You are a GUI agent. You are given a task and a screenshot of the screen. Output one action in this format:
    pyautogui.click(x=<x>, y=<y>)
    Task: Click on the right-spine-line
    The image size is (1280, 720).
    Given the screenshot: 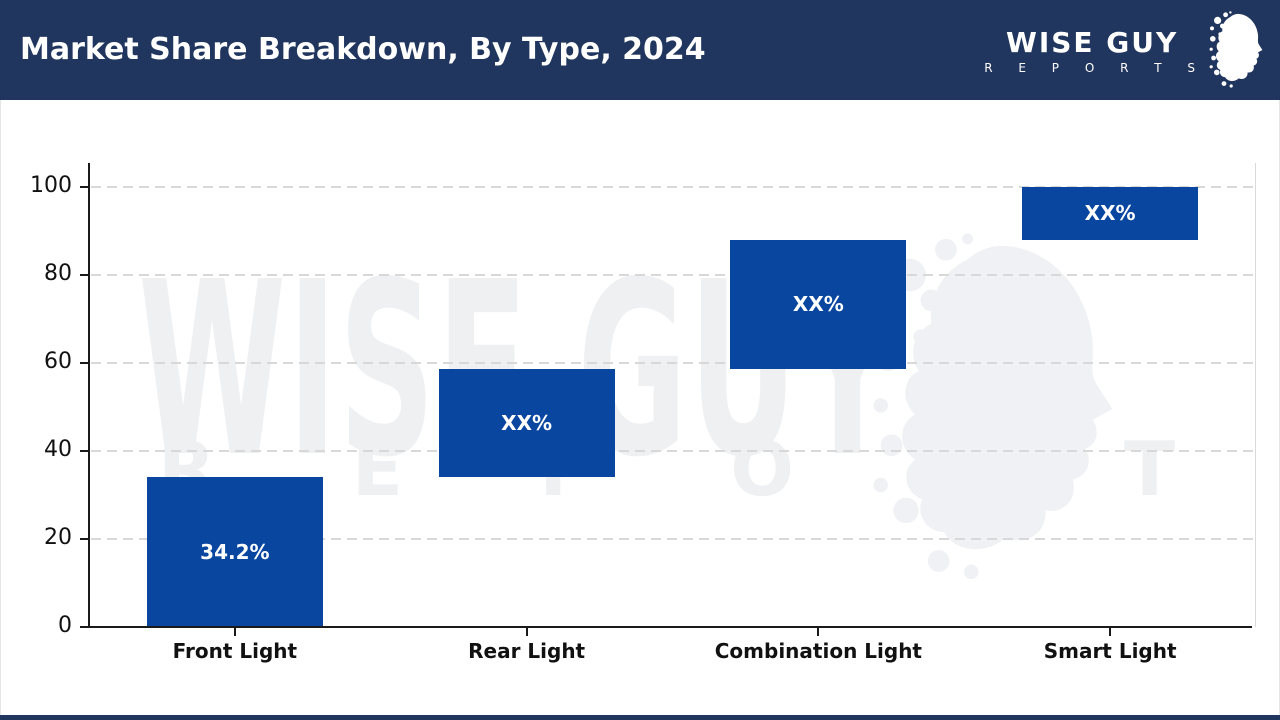 What is the action you would take?
    pyautogui.click(x=1255, y=395)
    